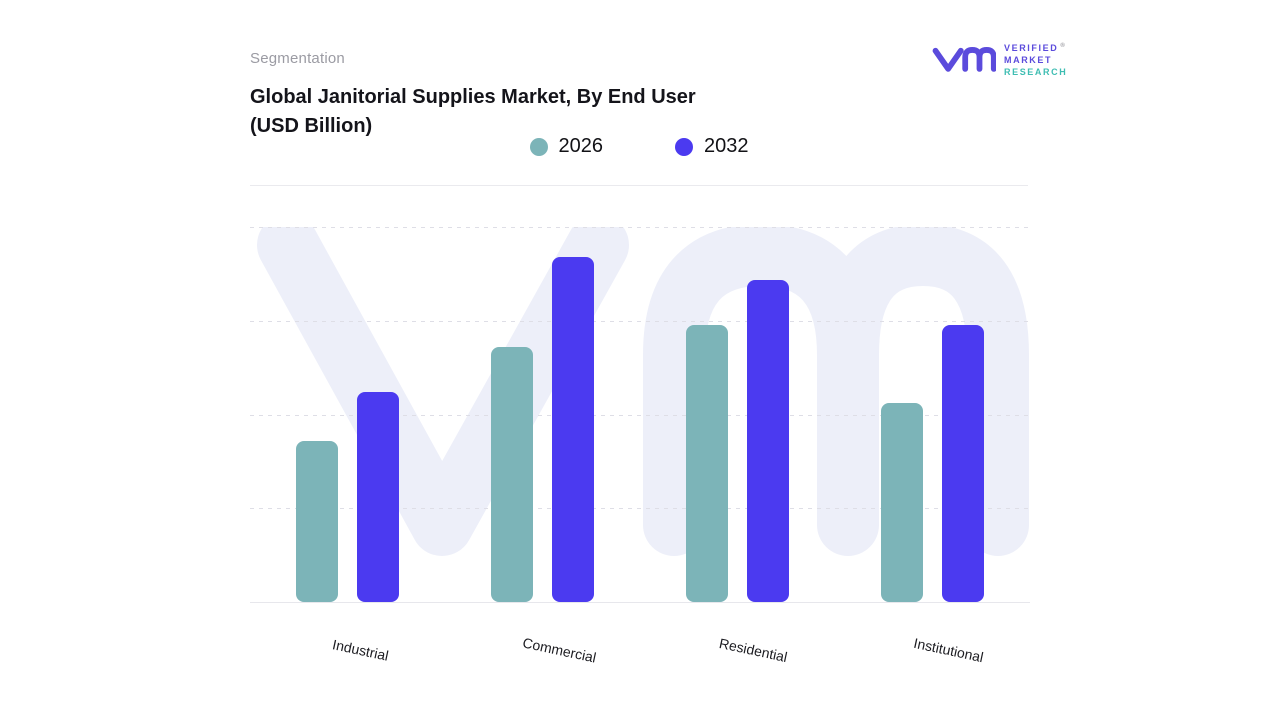  Describe the element at coordinates (317, 521) in the screenshot. I see `bar-2026-industrial` at that location.